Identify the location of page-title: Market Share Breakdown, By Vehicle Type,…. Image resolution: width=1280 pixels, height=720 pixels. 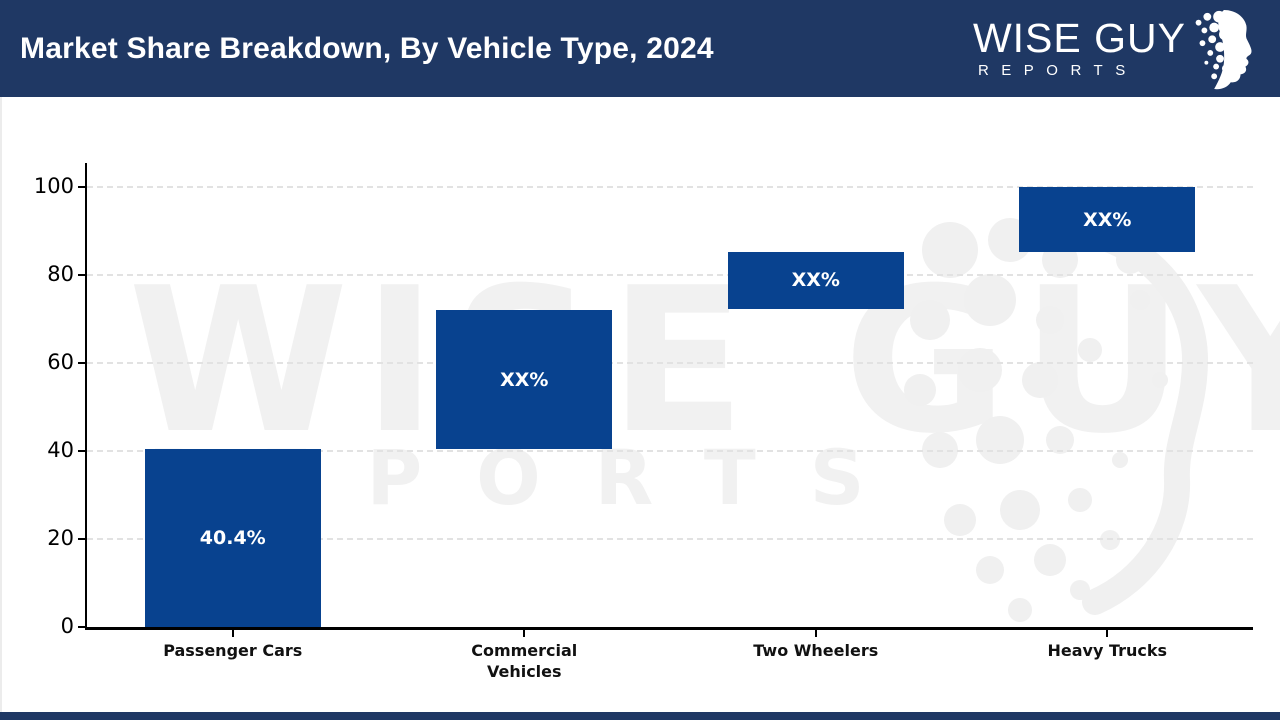
(367, 48).